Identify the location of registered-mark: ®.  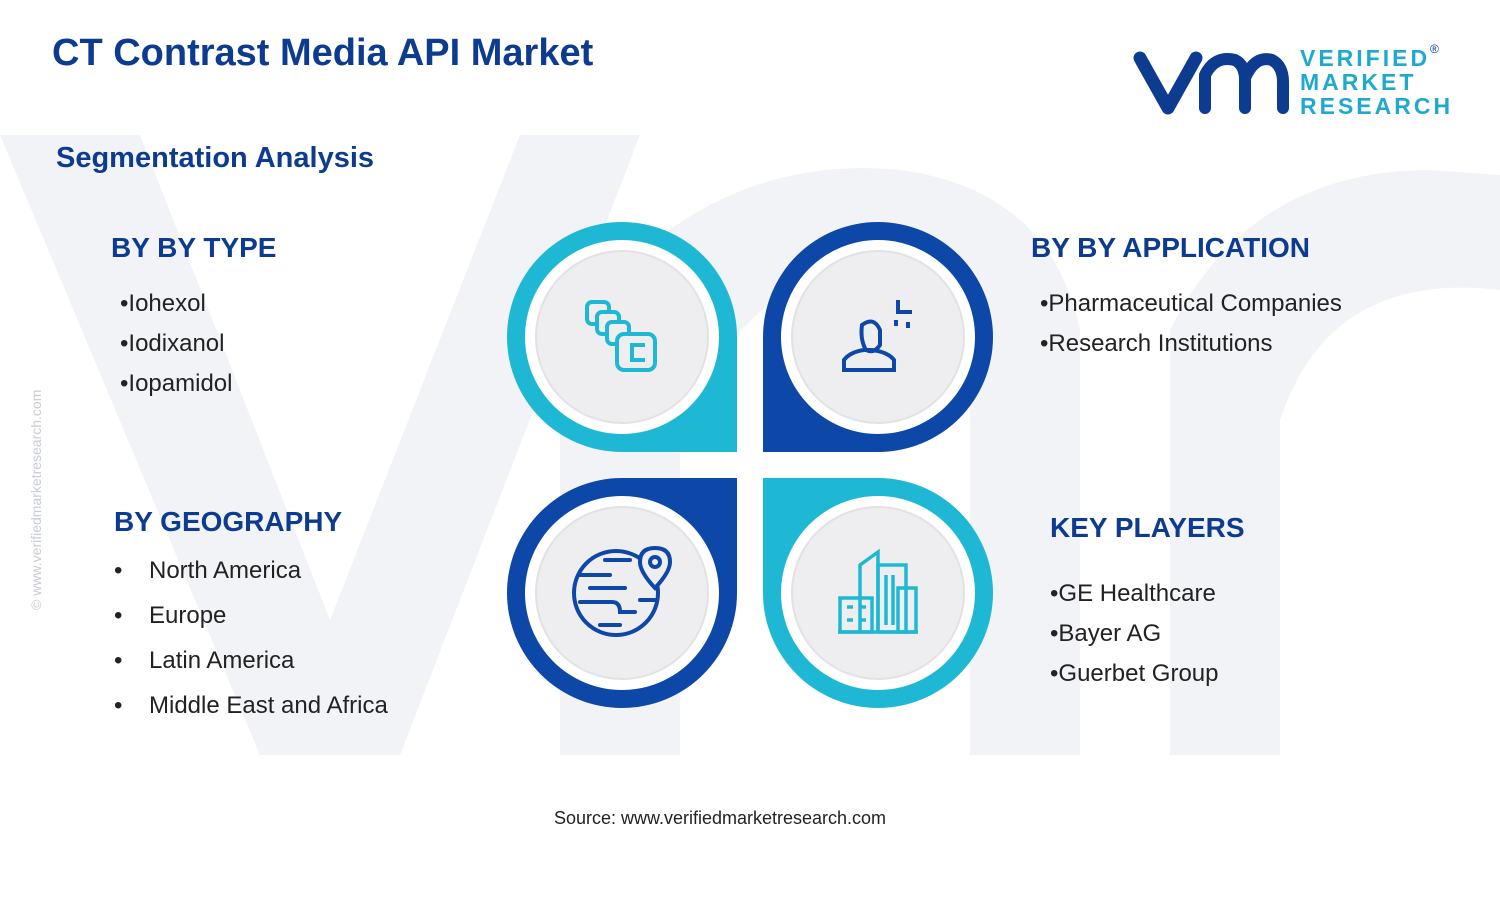
(1434, 49).